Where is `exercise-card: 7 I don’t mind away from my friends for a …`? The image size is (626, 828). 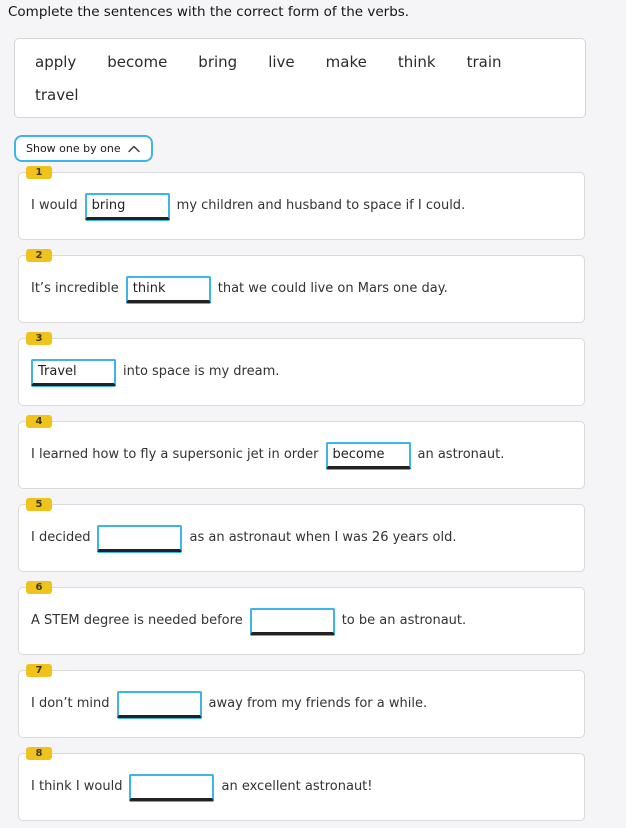 exercise-card: 7 I don’t mind away from my friends for a … is located at coordinates (301, 701).